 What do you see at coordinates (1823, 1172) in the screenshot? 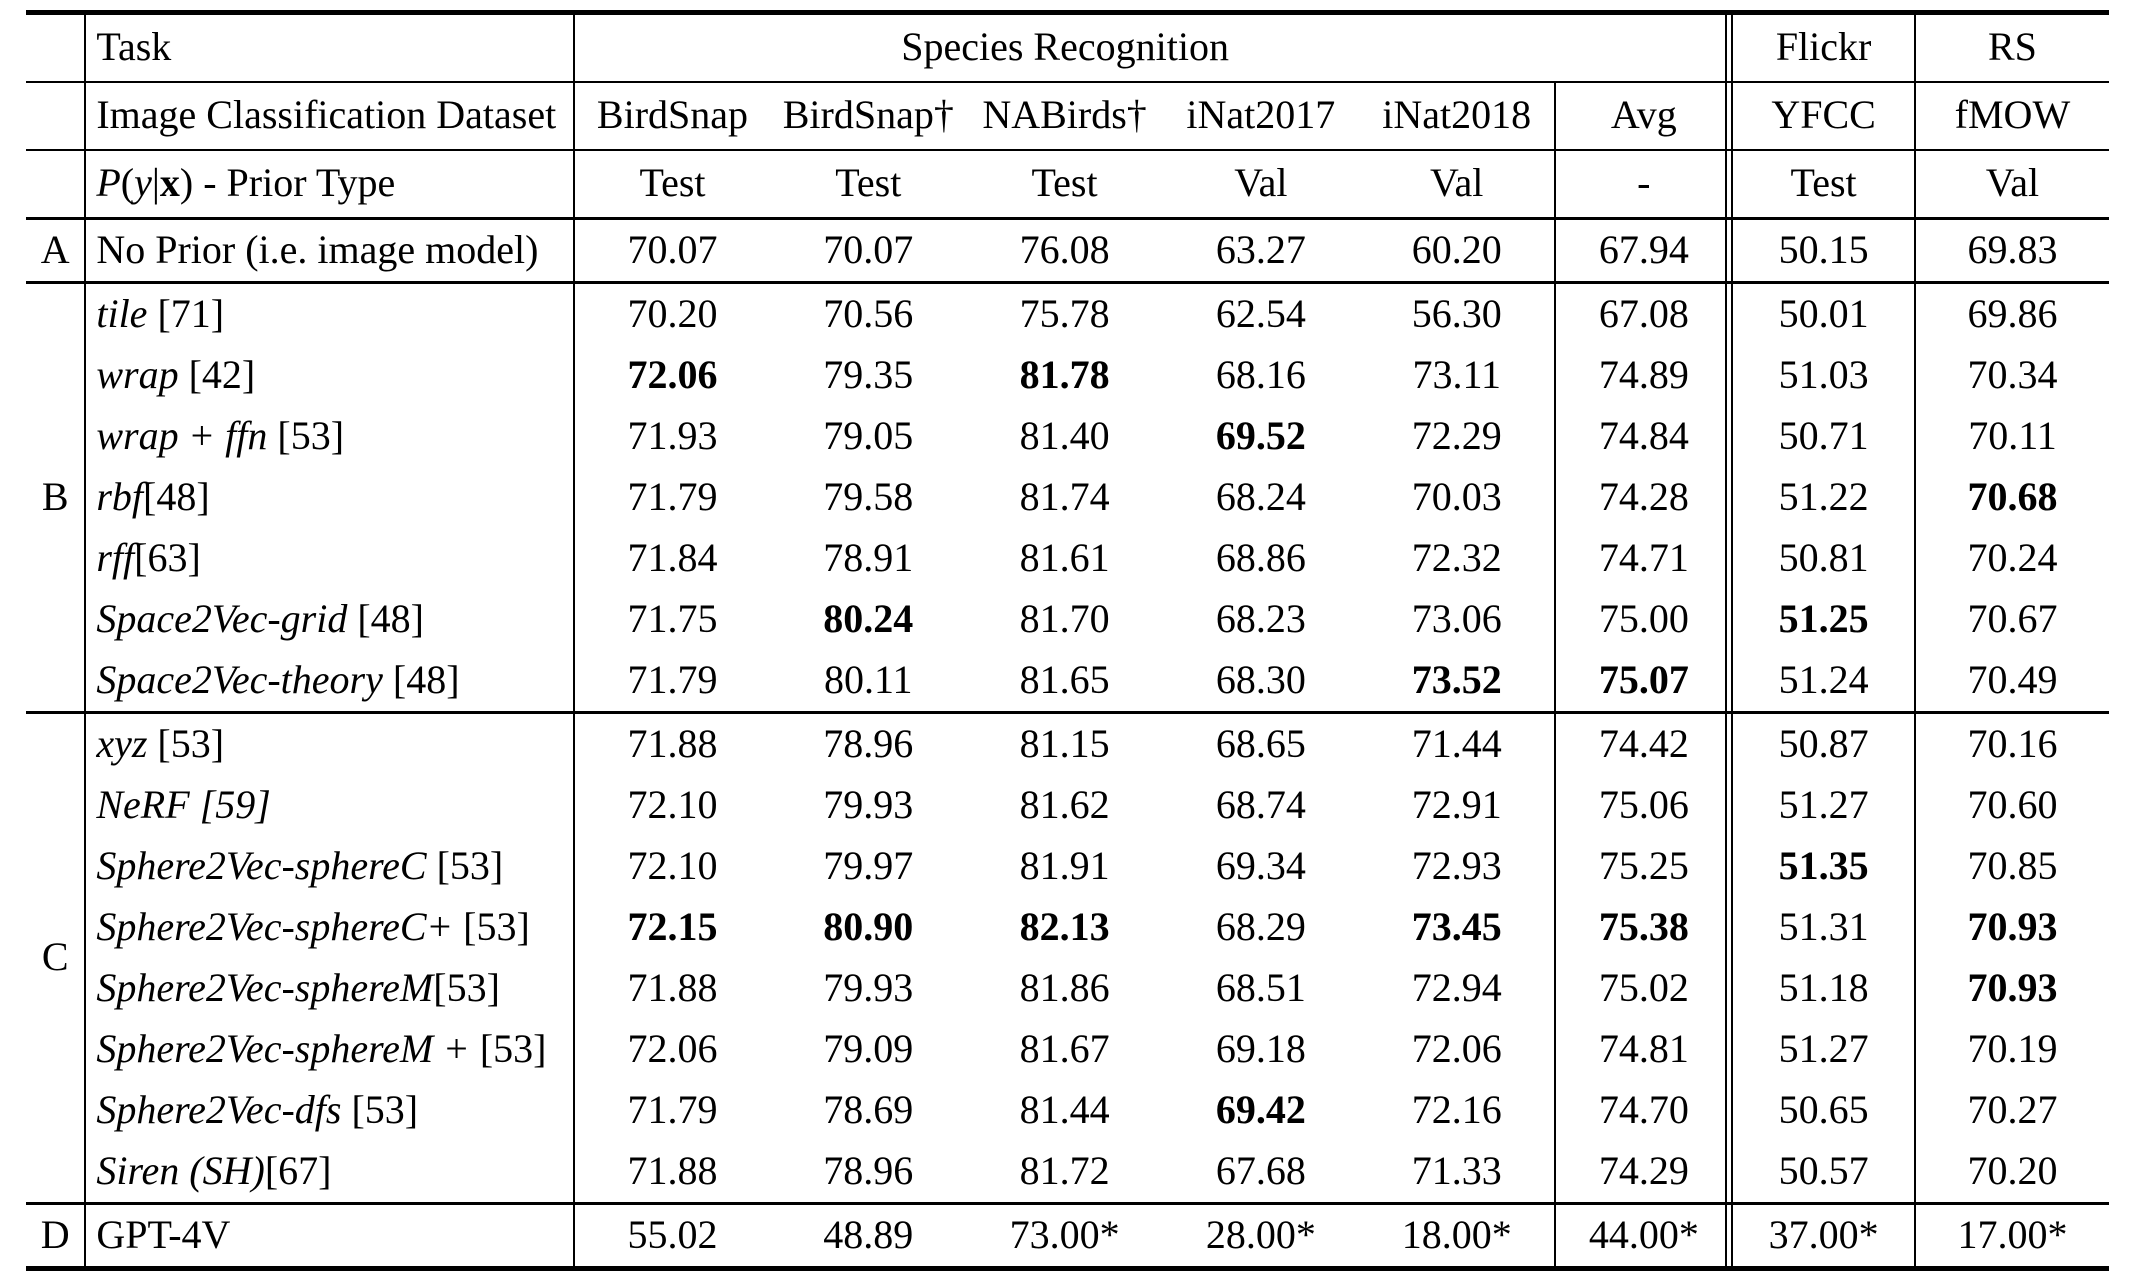
I see `value-yfcc: 50.57` at bounding box center [1823, 1172].